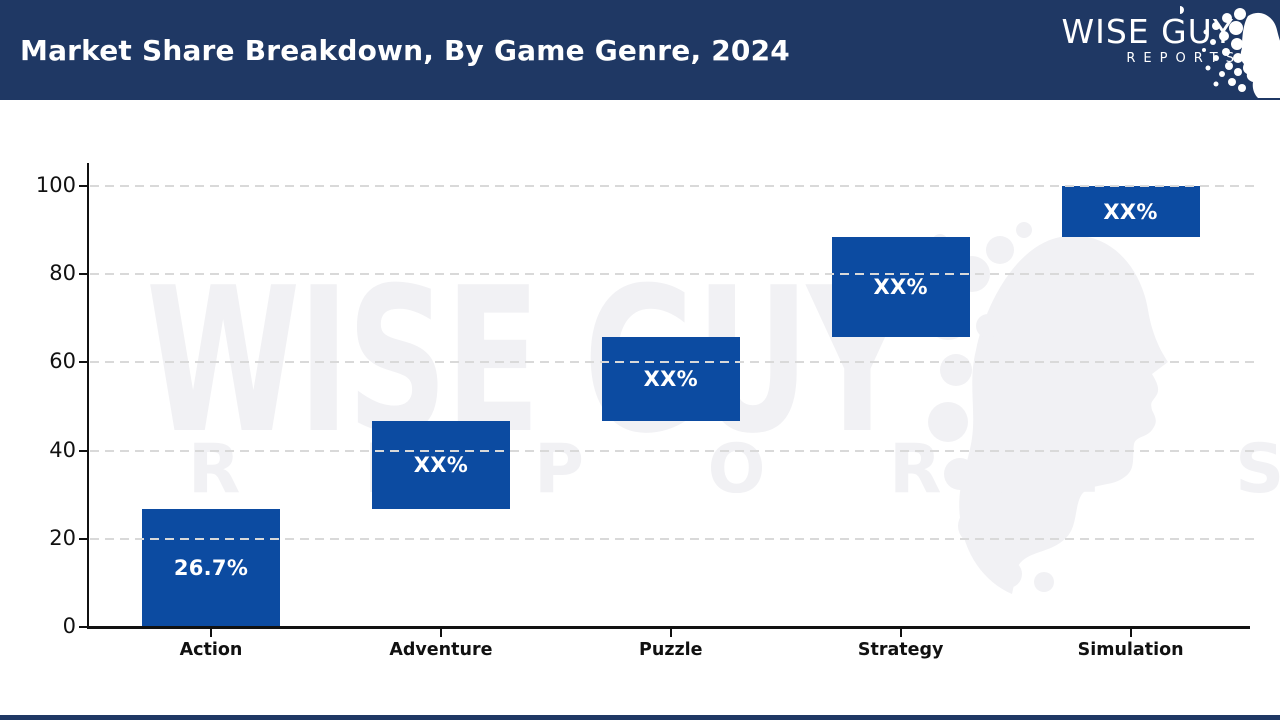 The width and height of the screenshot is (1280, 720). What do you see at coordinates (900, 633) in the screenshot?
I see `x-tick-strategy` at bounding box center [900, 633].